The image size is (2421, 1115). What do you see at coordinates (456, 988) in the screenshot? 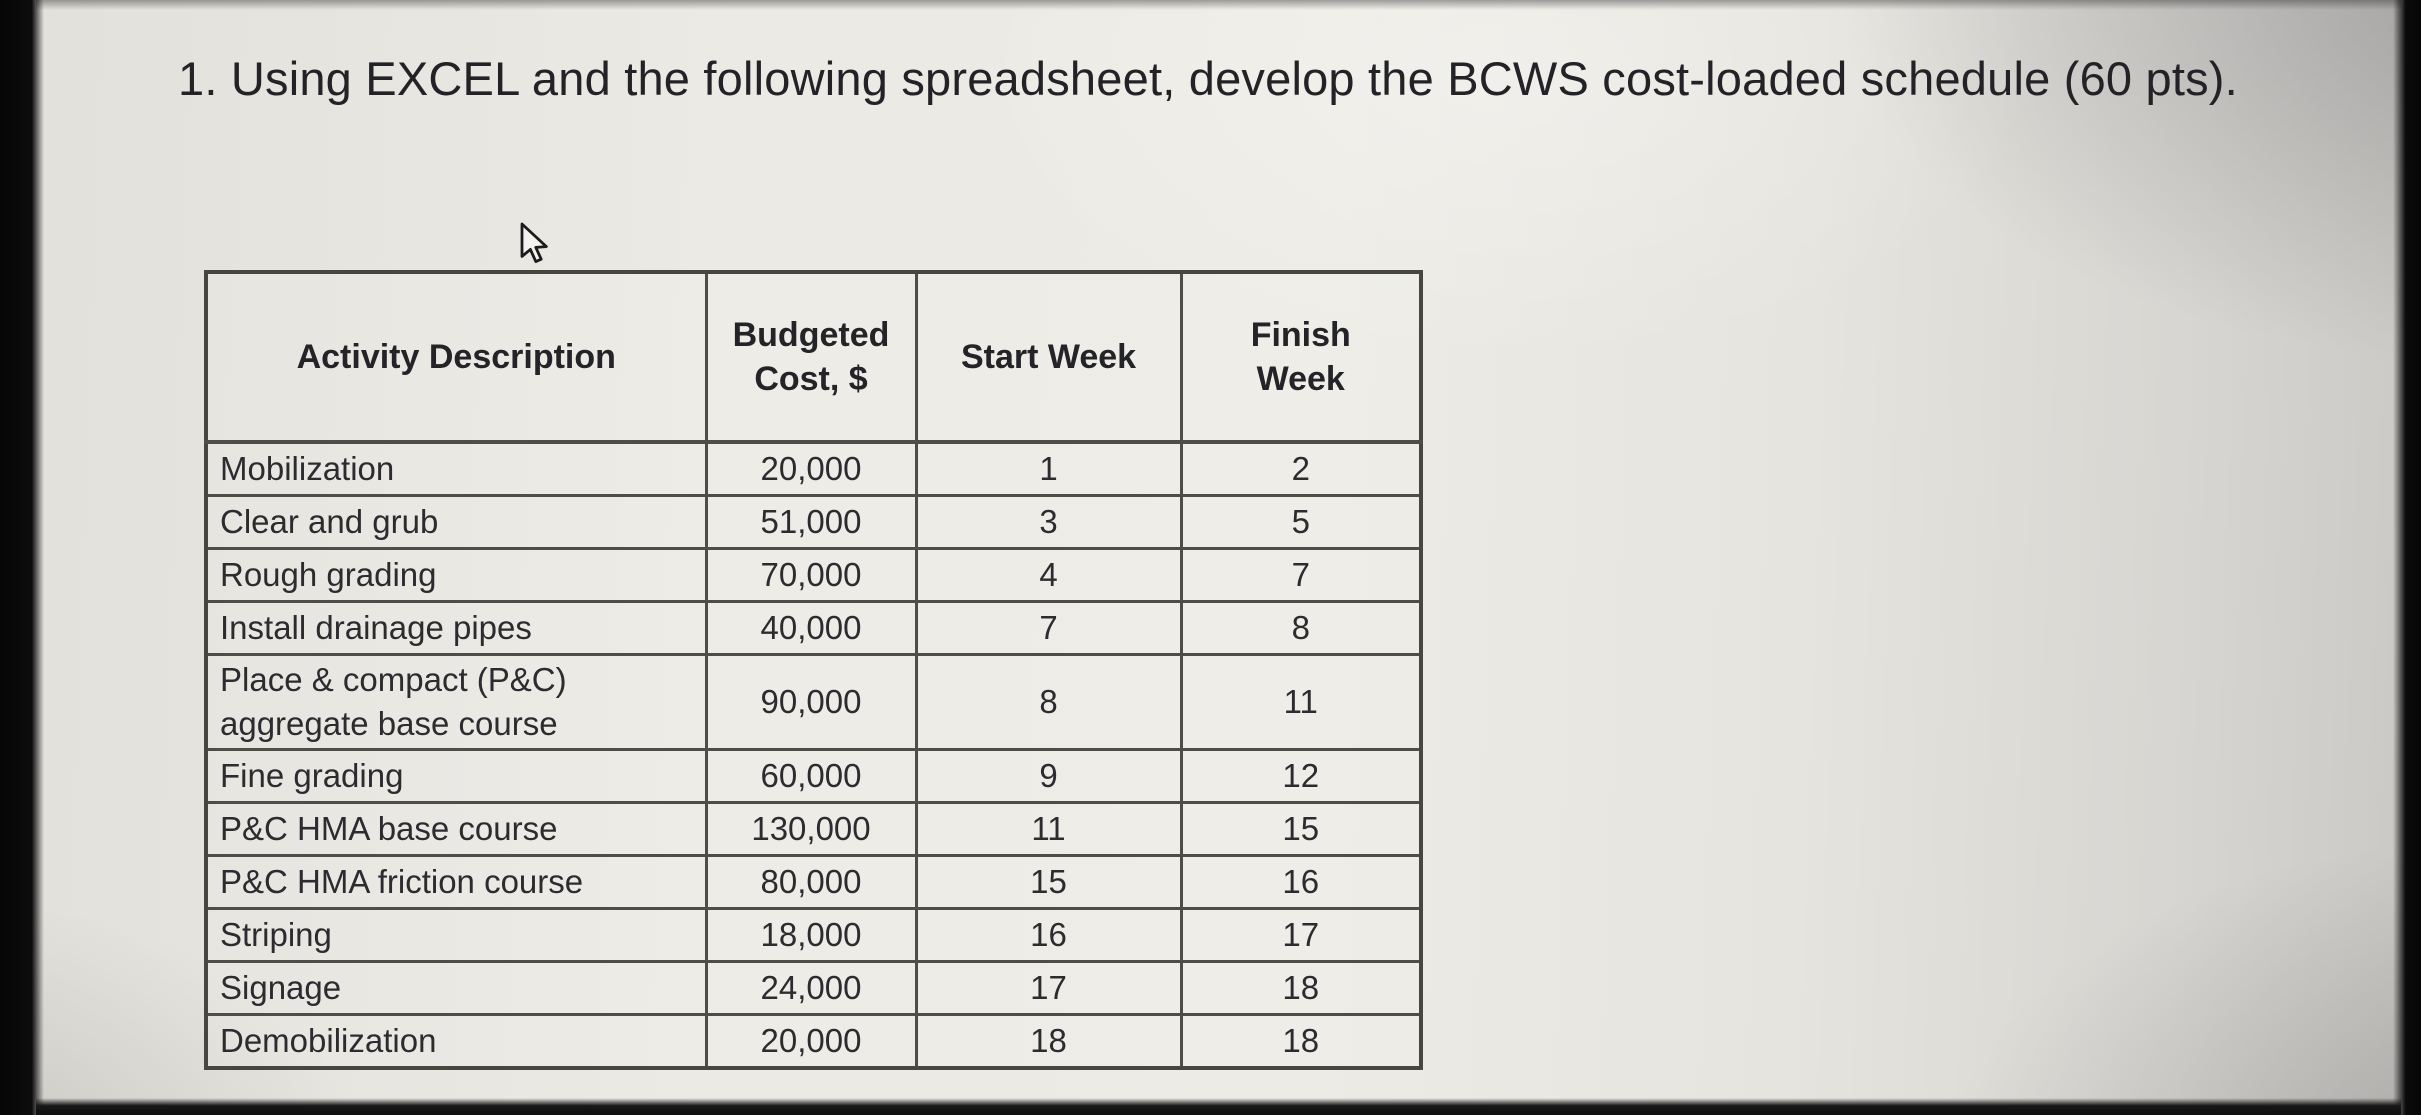
I see `activity-cell: Signage` at bounding box center [456, 988].